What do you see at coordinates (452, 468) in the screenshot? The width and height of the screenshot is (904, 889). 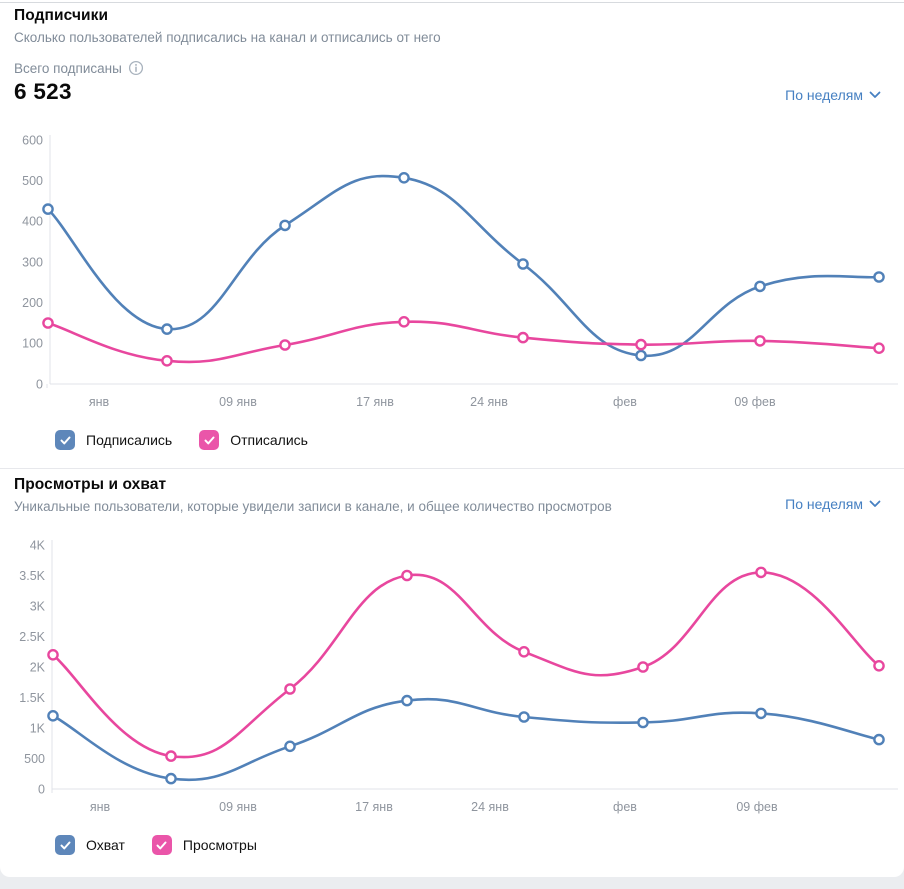 I see `section-divider` at bounding box center [452, 468].